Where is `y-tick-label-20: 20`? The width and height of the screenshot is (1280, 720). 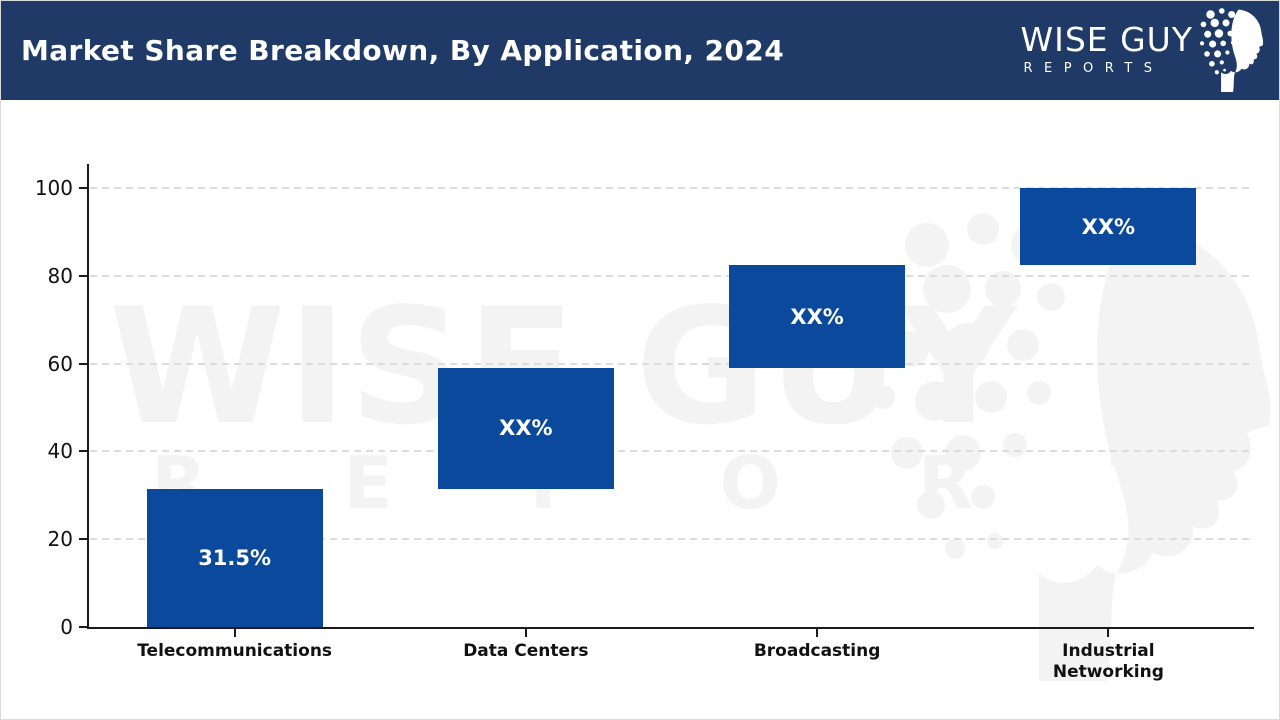
y-tick-label-20: 20 is located at coordinates (60, 539).